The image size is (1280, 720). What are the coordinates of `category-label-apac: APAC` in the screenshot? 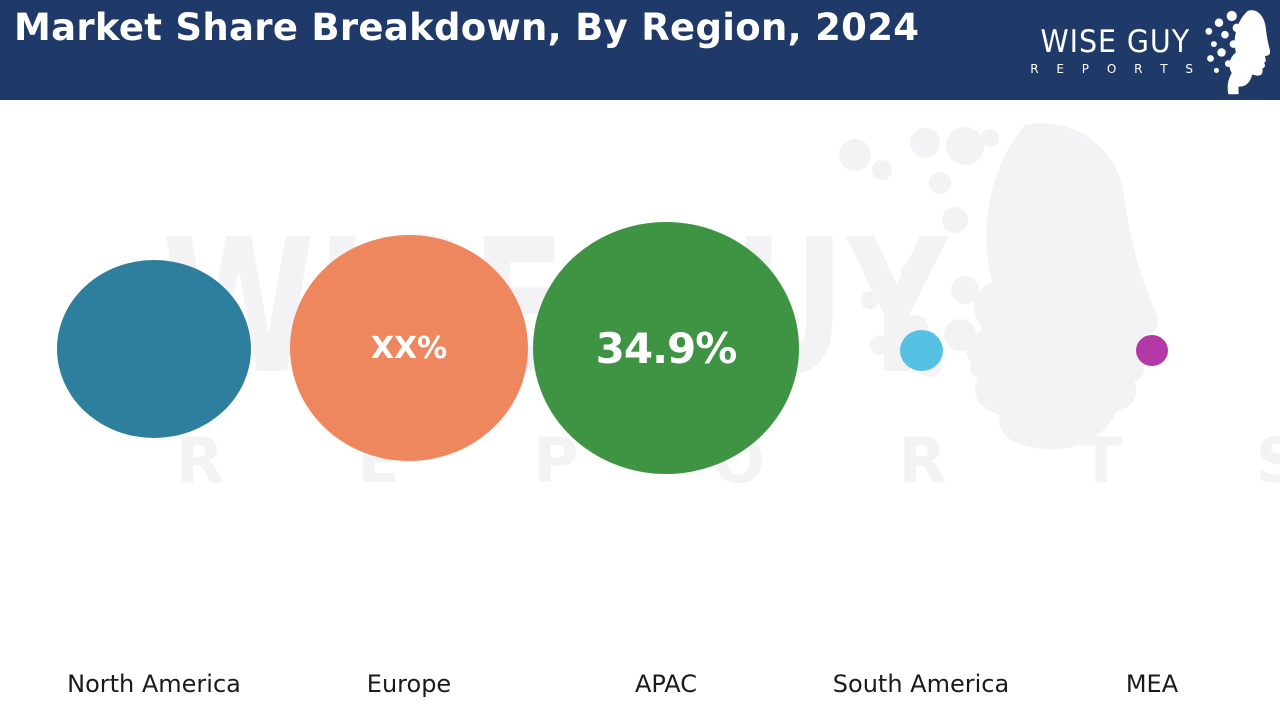 It's located at (666, 684).